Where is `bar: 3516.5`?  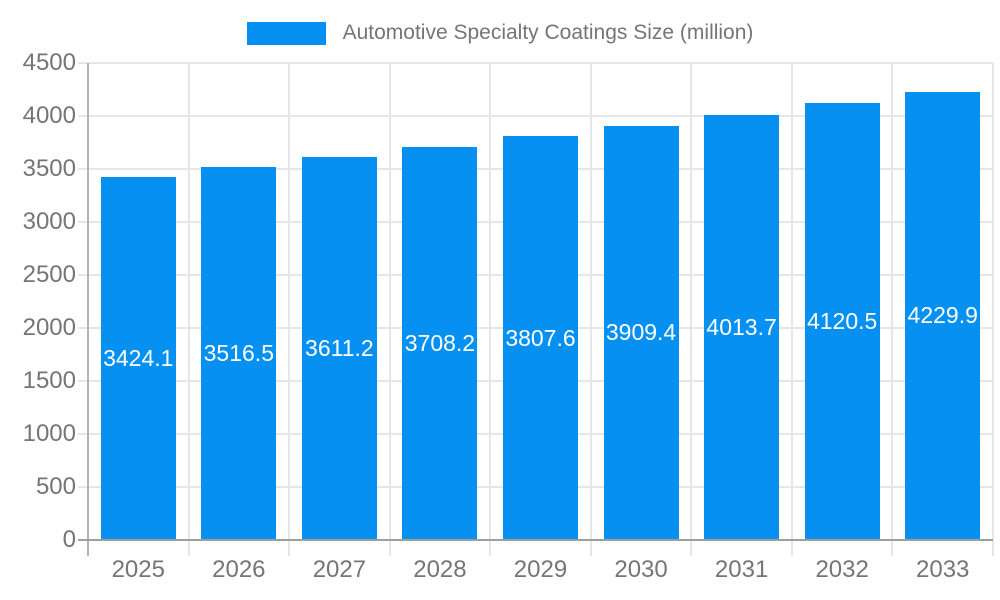 bar: 3516.5 is located at coordinates (239, 353).